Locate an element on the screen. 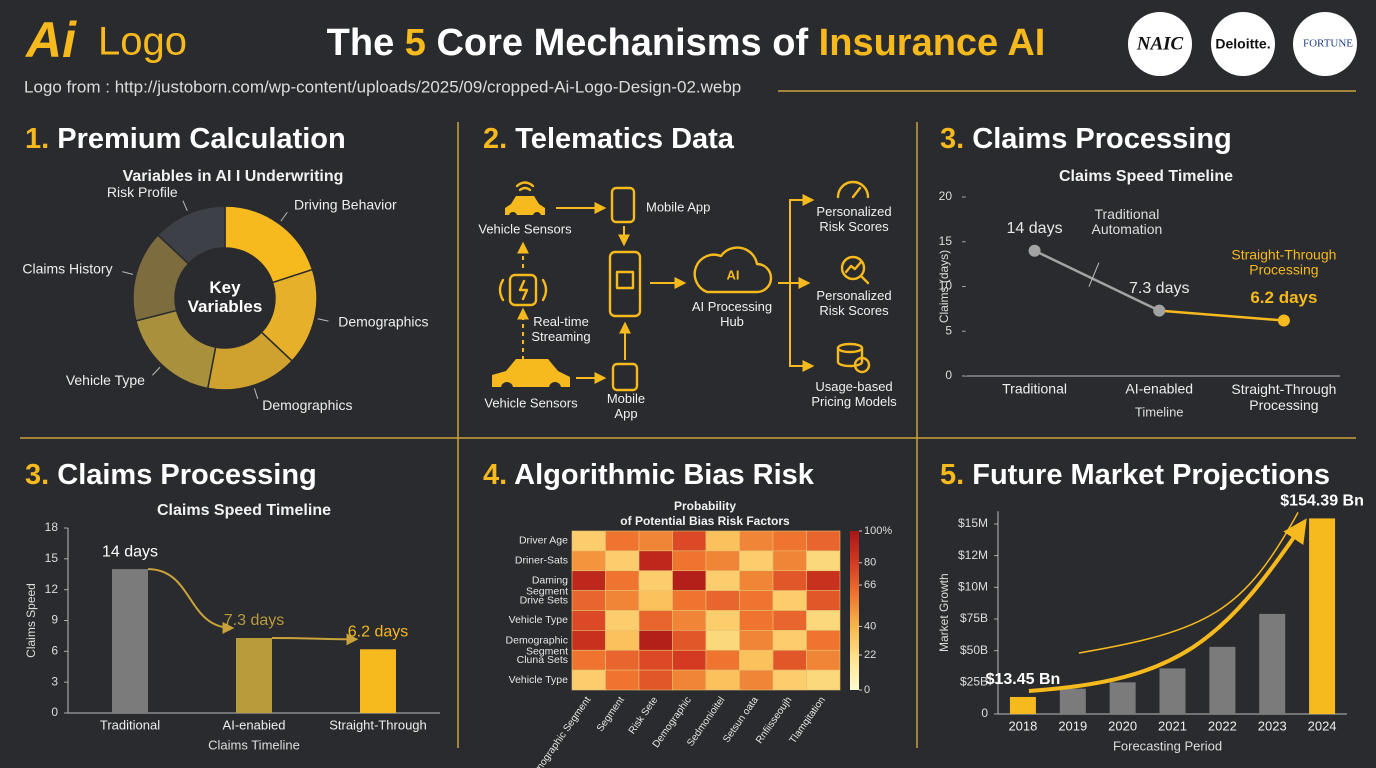  y-tick-label: 10 is located at coordinates (946, 286).